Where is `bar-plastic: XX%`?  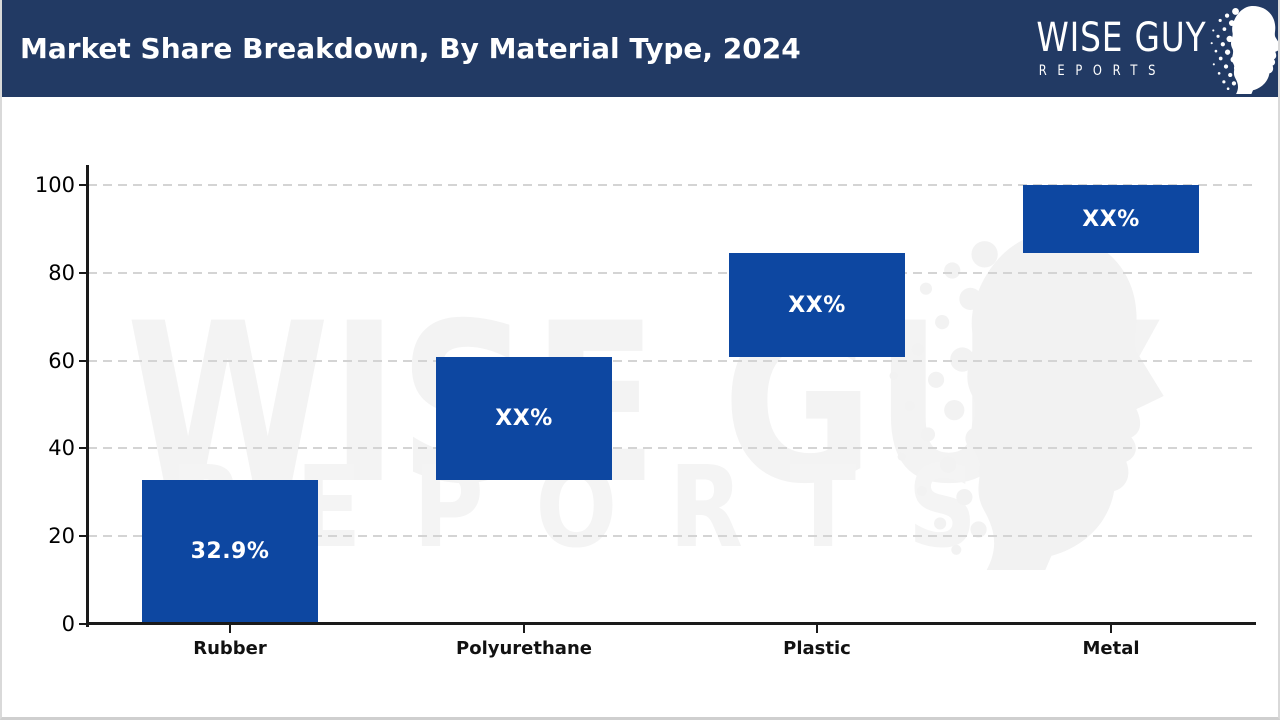 bar-plastic: XX% is located at coordinates (817, 305).